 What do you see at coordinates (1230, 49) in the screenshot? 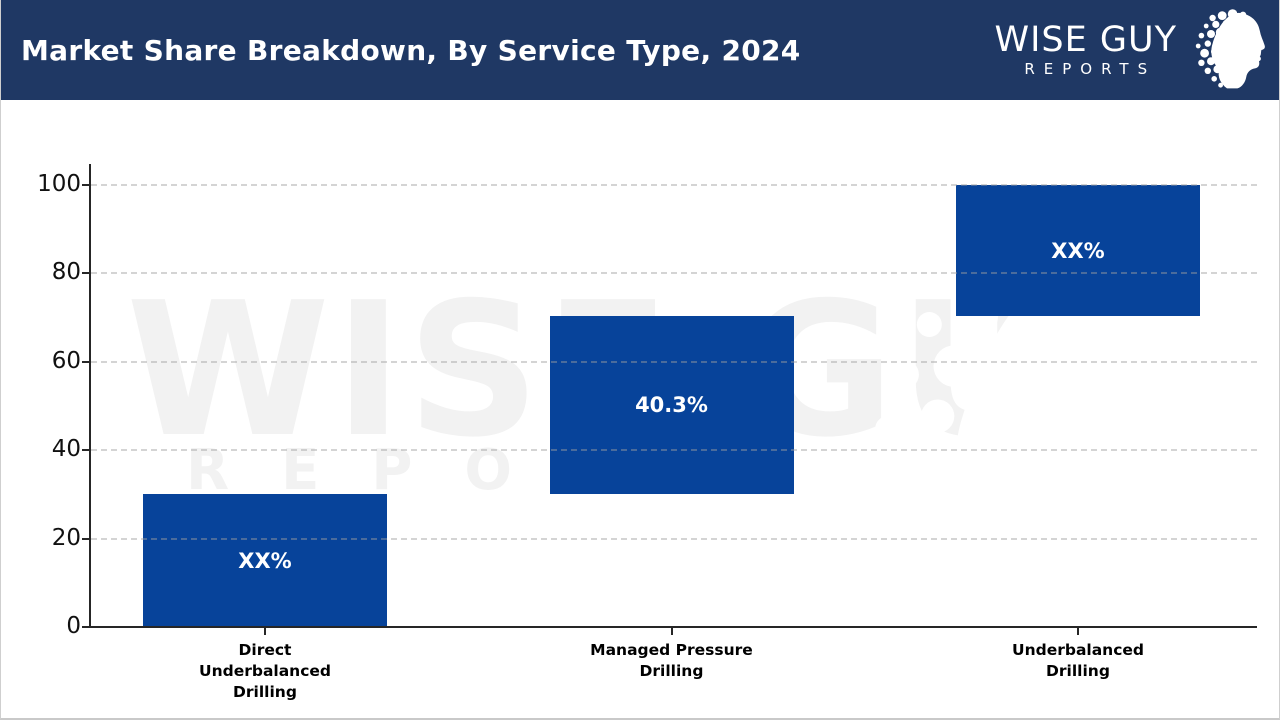
I see `brand-face-icon` at bounding box center [1230, 49].